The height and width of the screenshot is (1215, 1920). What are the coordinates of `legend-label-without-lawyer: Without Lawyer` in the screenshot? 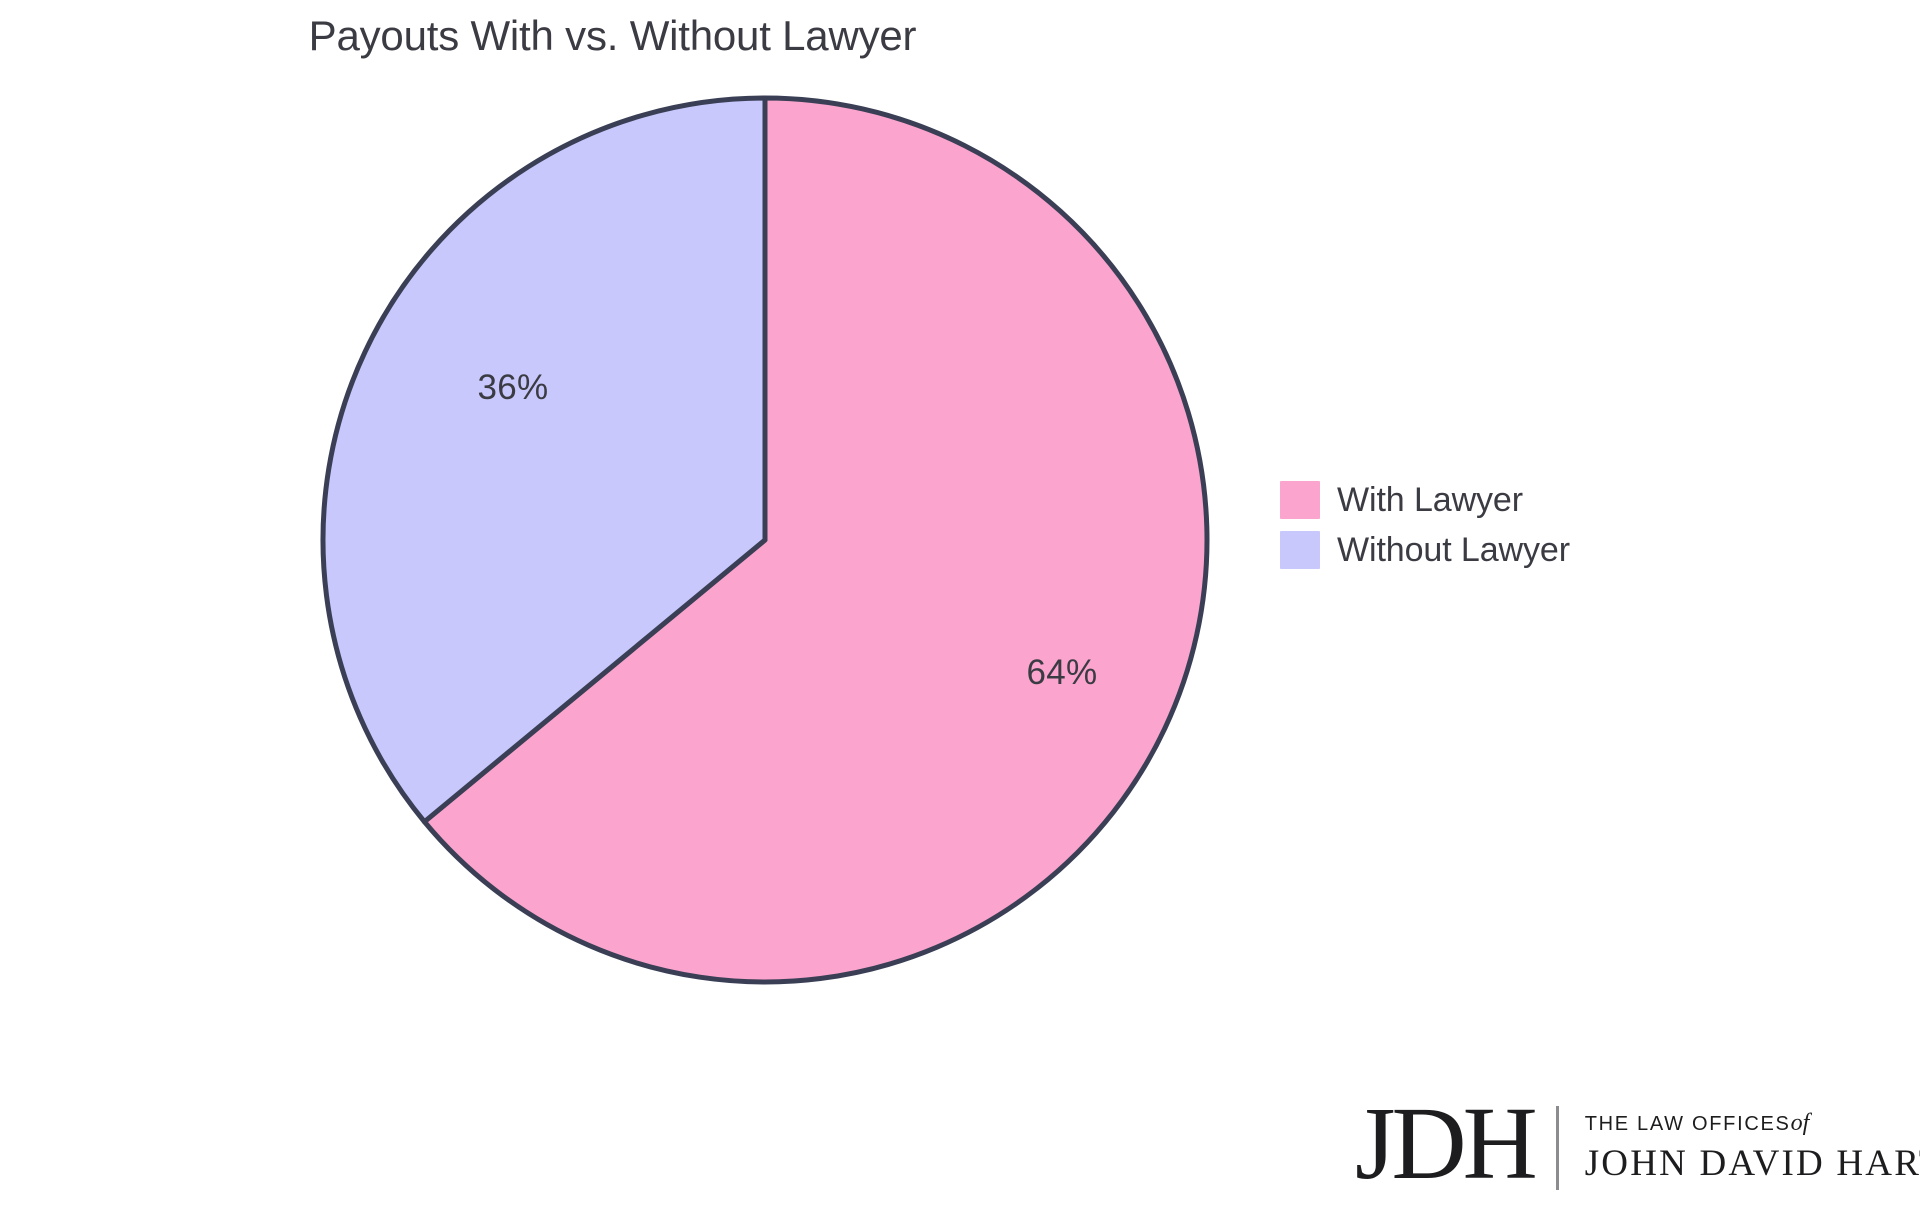 It's located at (1453, 549).